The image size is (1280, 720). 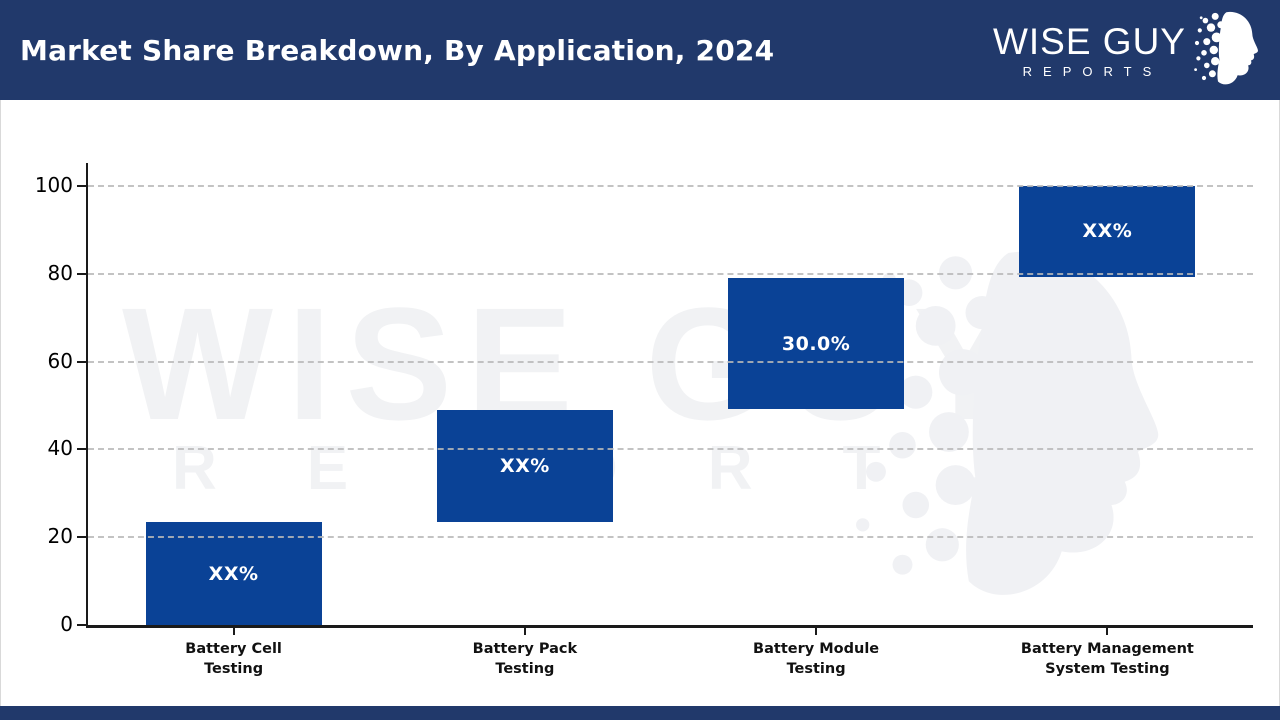 What do you see at coordinates (233, 649) in the screenshot?
I see `category-label-line: Battery Cell` at bounding box center [233, 649].